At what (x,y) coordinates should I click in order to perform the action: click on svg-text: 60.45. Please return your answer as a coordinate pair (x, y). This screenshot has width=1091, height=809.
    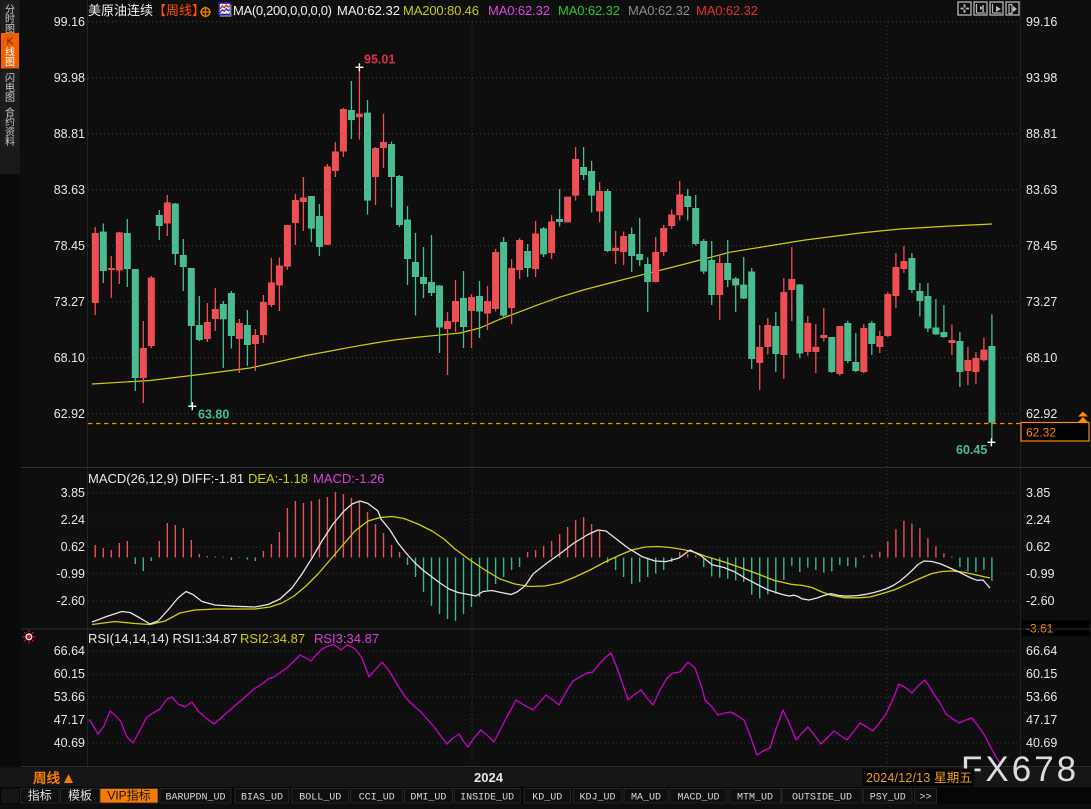
    Looking at the image, I should click on (971, 450).